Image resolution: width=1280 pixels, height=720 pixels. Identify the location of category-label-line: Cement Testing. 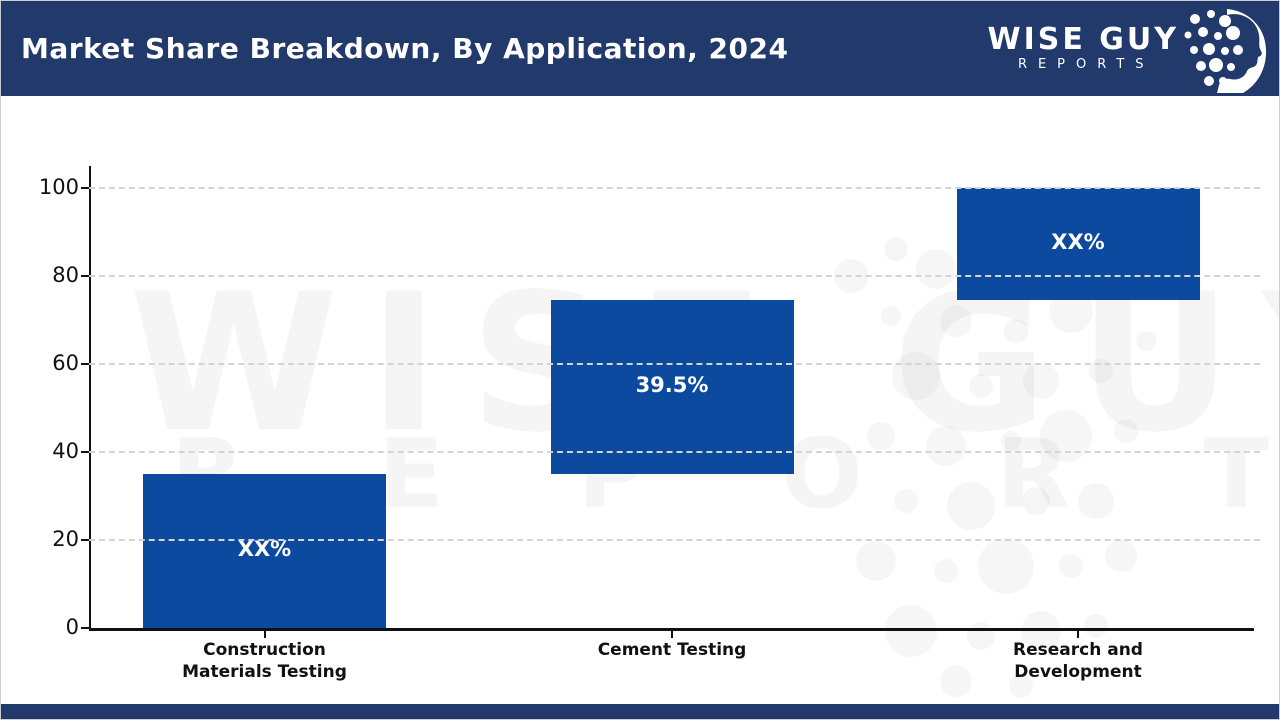
(672, 650).